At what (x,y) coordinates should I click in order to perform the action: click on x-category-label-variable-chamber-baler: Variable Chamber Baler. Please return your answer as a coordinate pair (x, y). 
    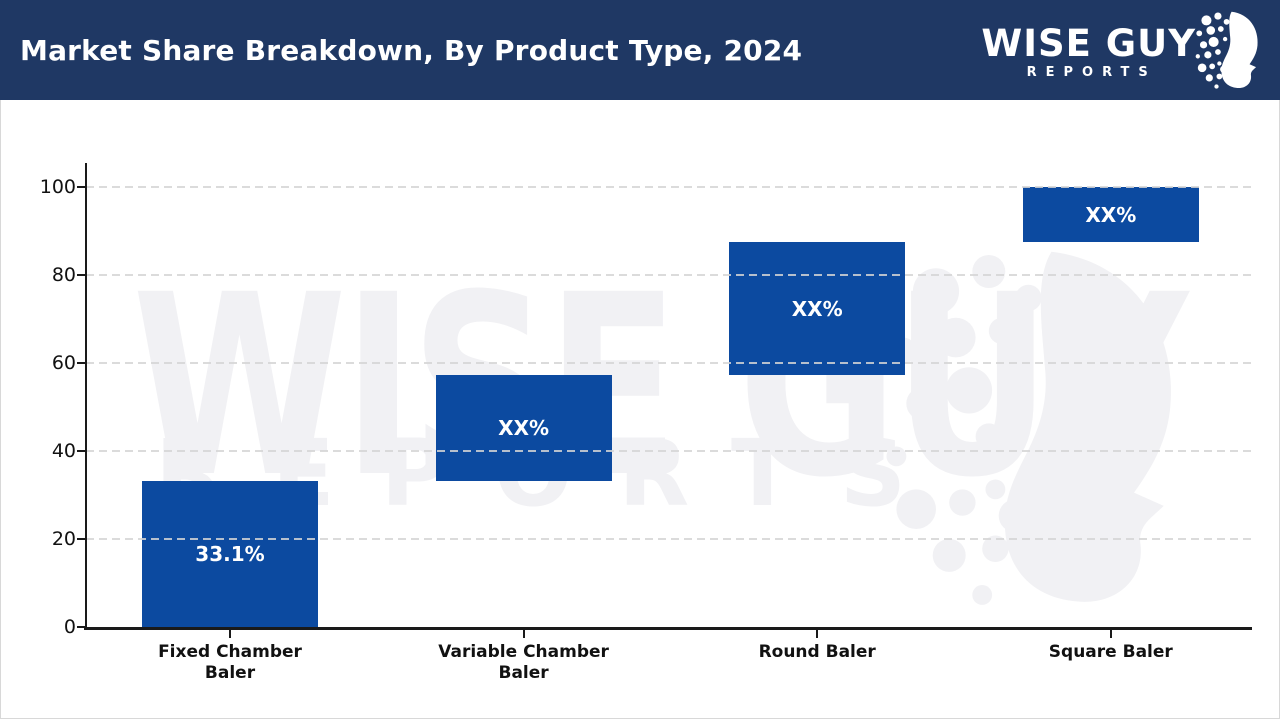
    Looking at the image, I should click on (524, 663).